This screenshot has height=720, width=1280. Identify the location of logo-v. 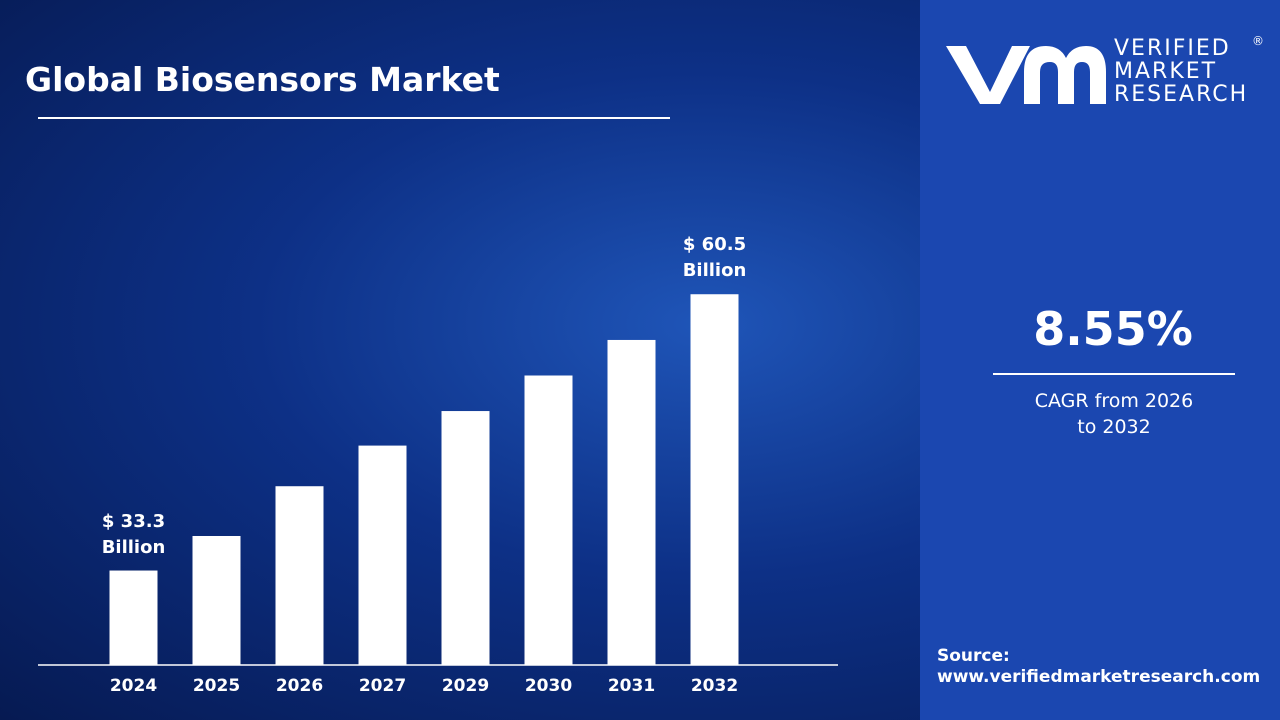
(988, 75).